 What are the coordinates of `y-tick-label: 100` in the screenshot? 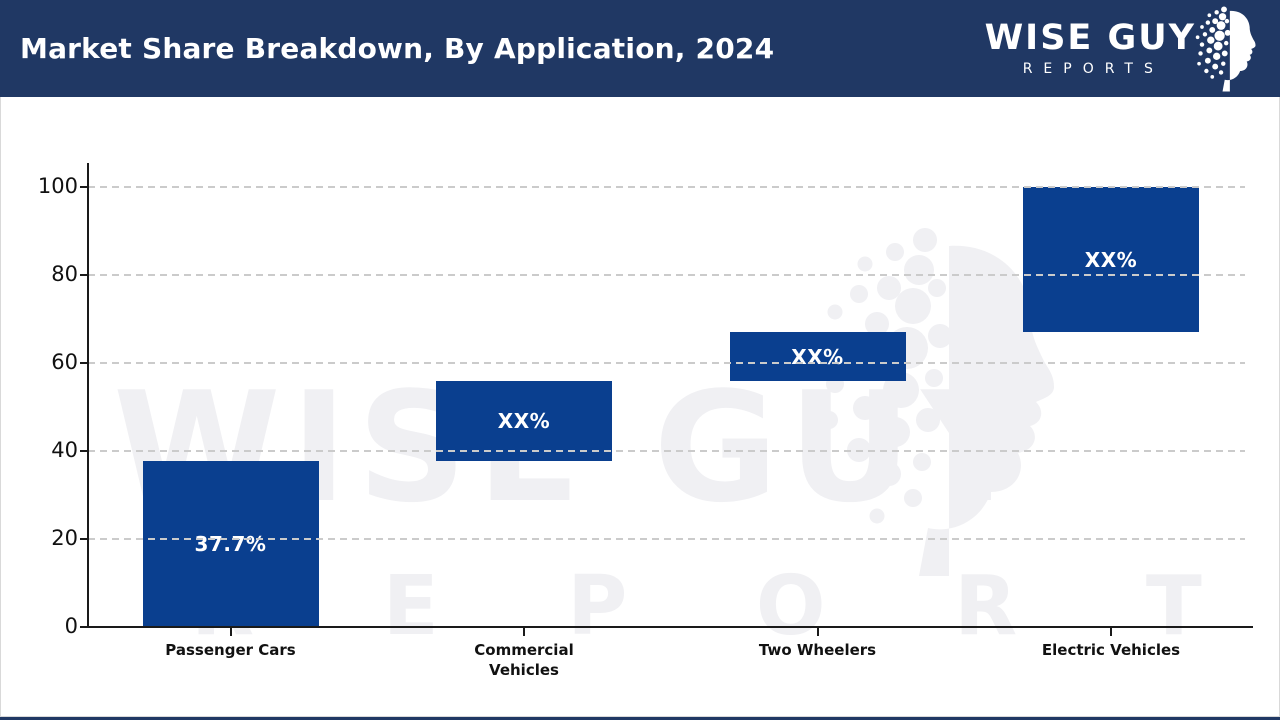 It's located at (57, 186).